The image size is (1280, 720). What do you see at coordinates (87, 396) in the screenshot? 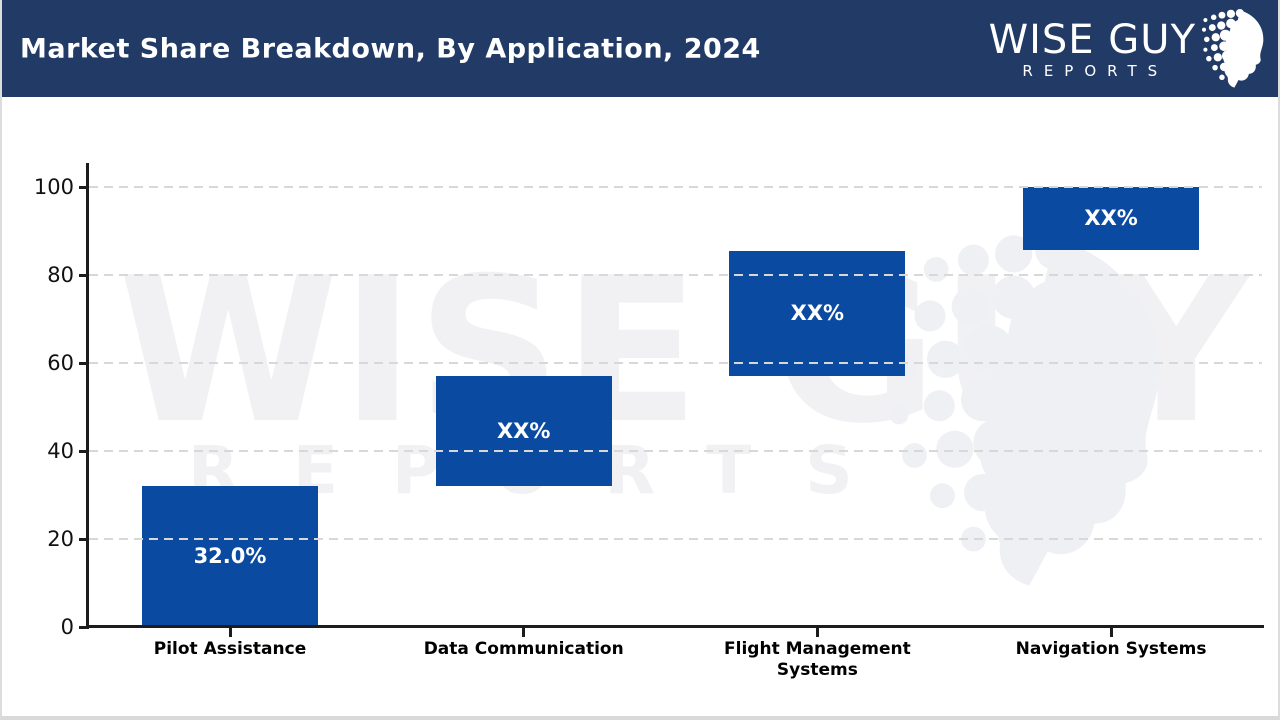
I see `y-axis-line` at bounding box center [87, 396].